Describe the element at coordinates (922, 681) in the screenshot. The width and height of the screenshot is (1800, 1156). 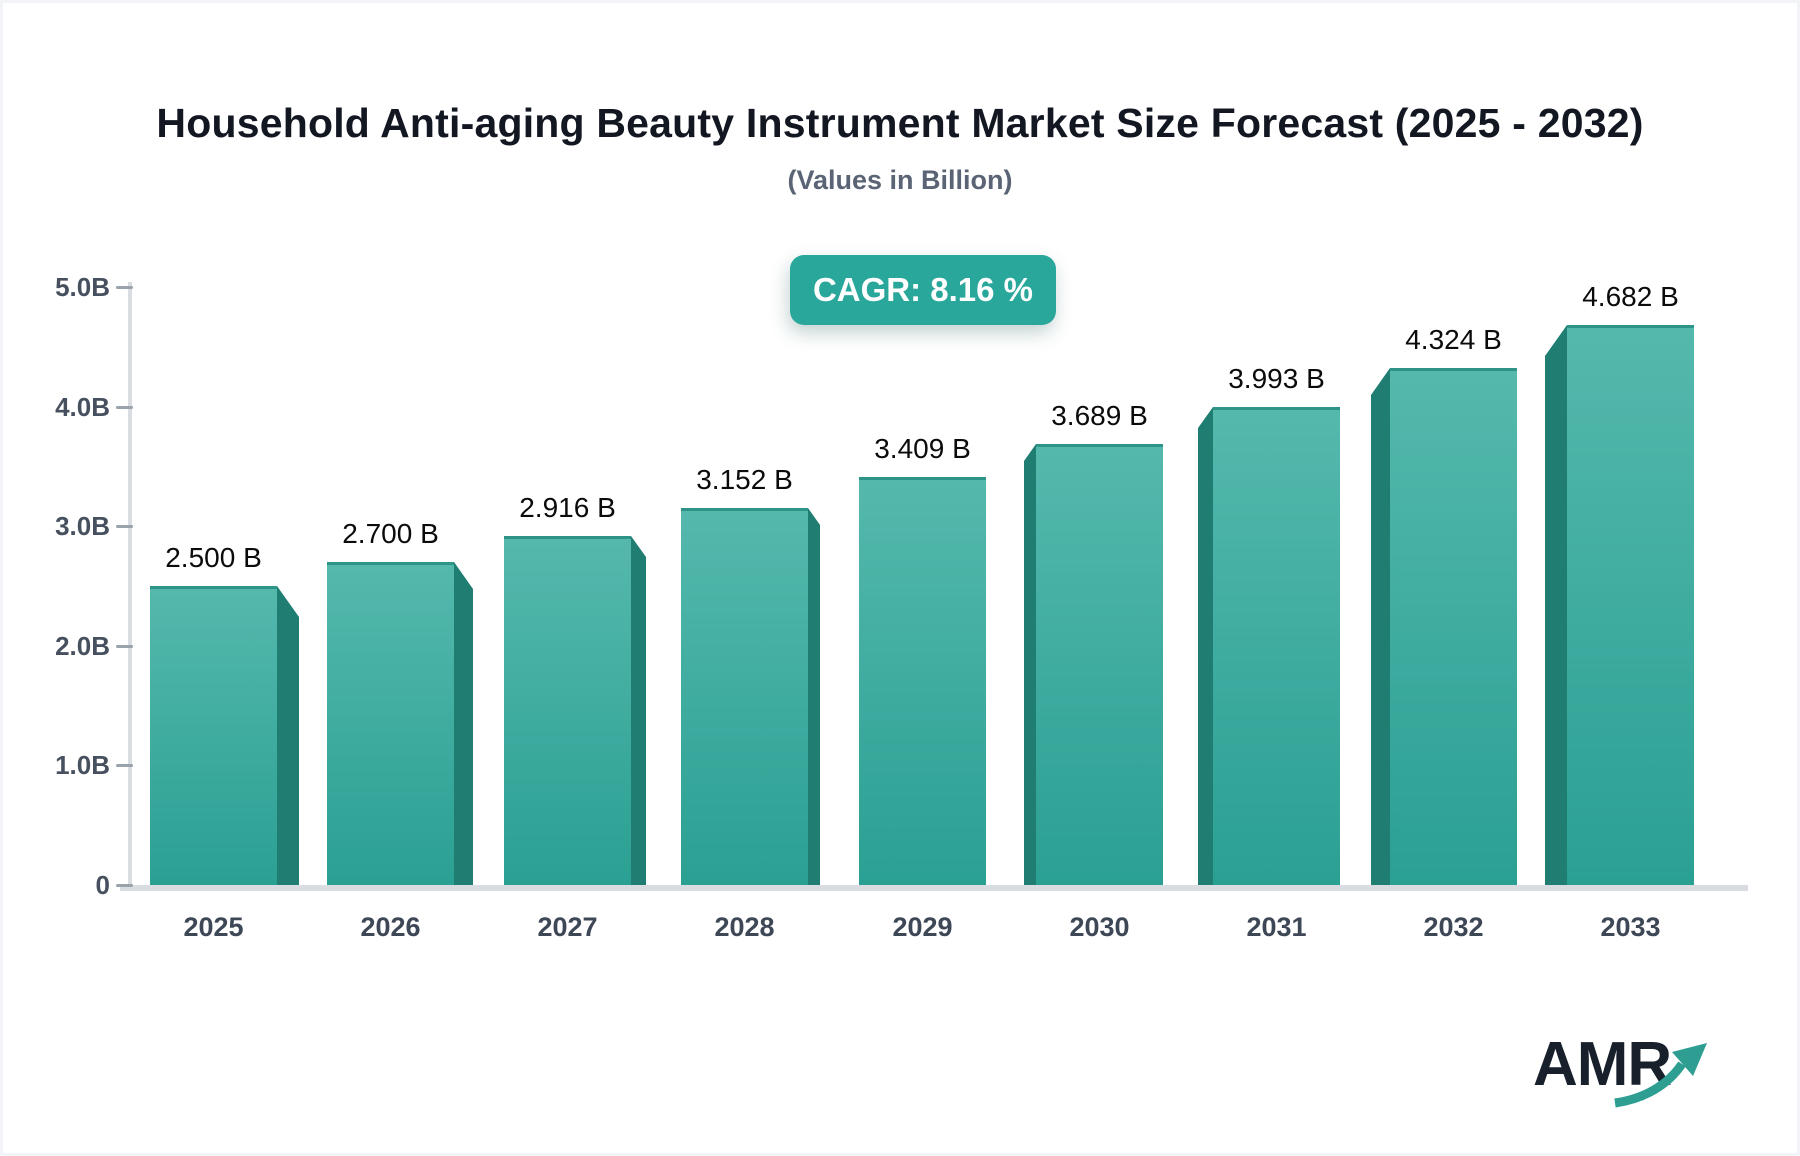
I see `bar-2029` at that location.